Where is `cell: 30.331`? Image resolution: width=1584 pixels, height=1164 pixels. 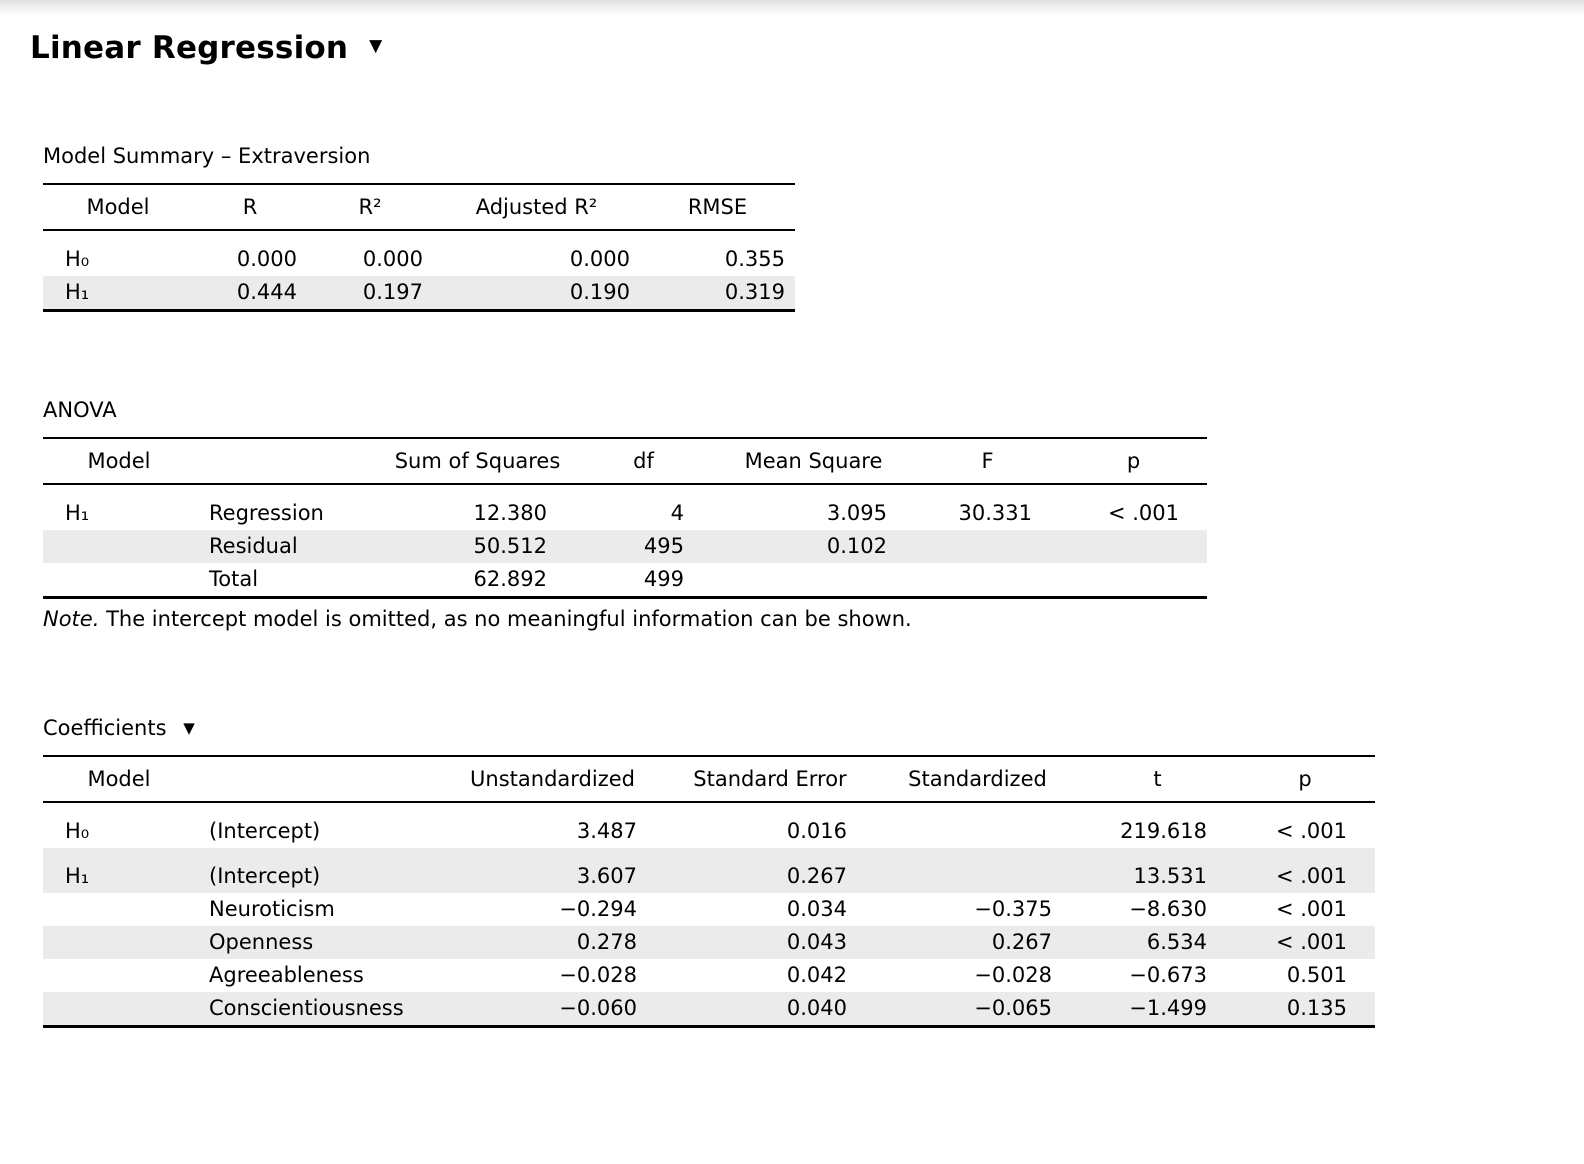 cell: 30.331 is located at coordinates (995, 513).